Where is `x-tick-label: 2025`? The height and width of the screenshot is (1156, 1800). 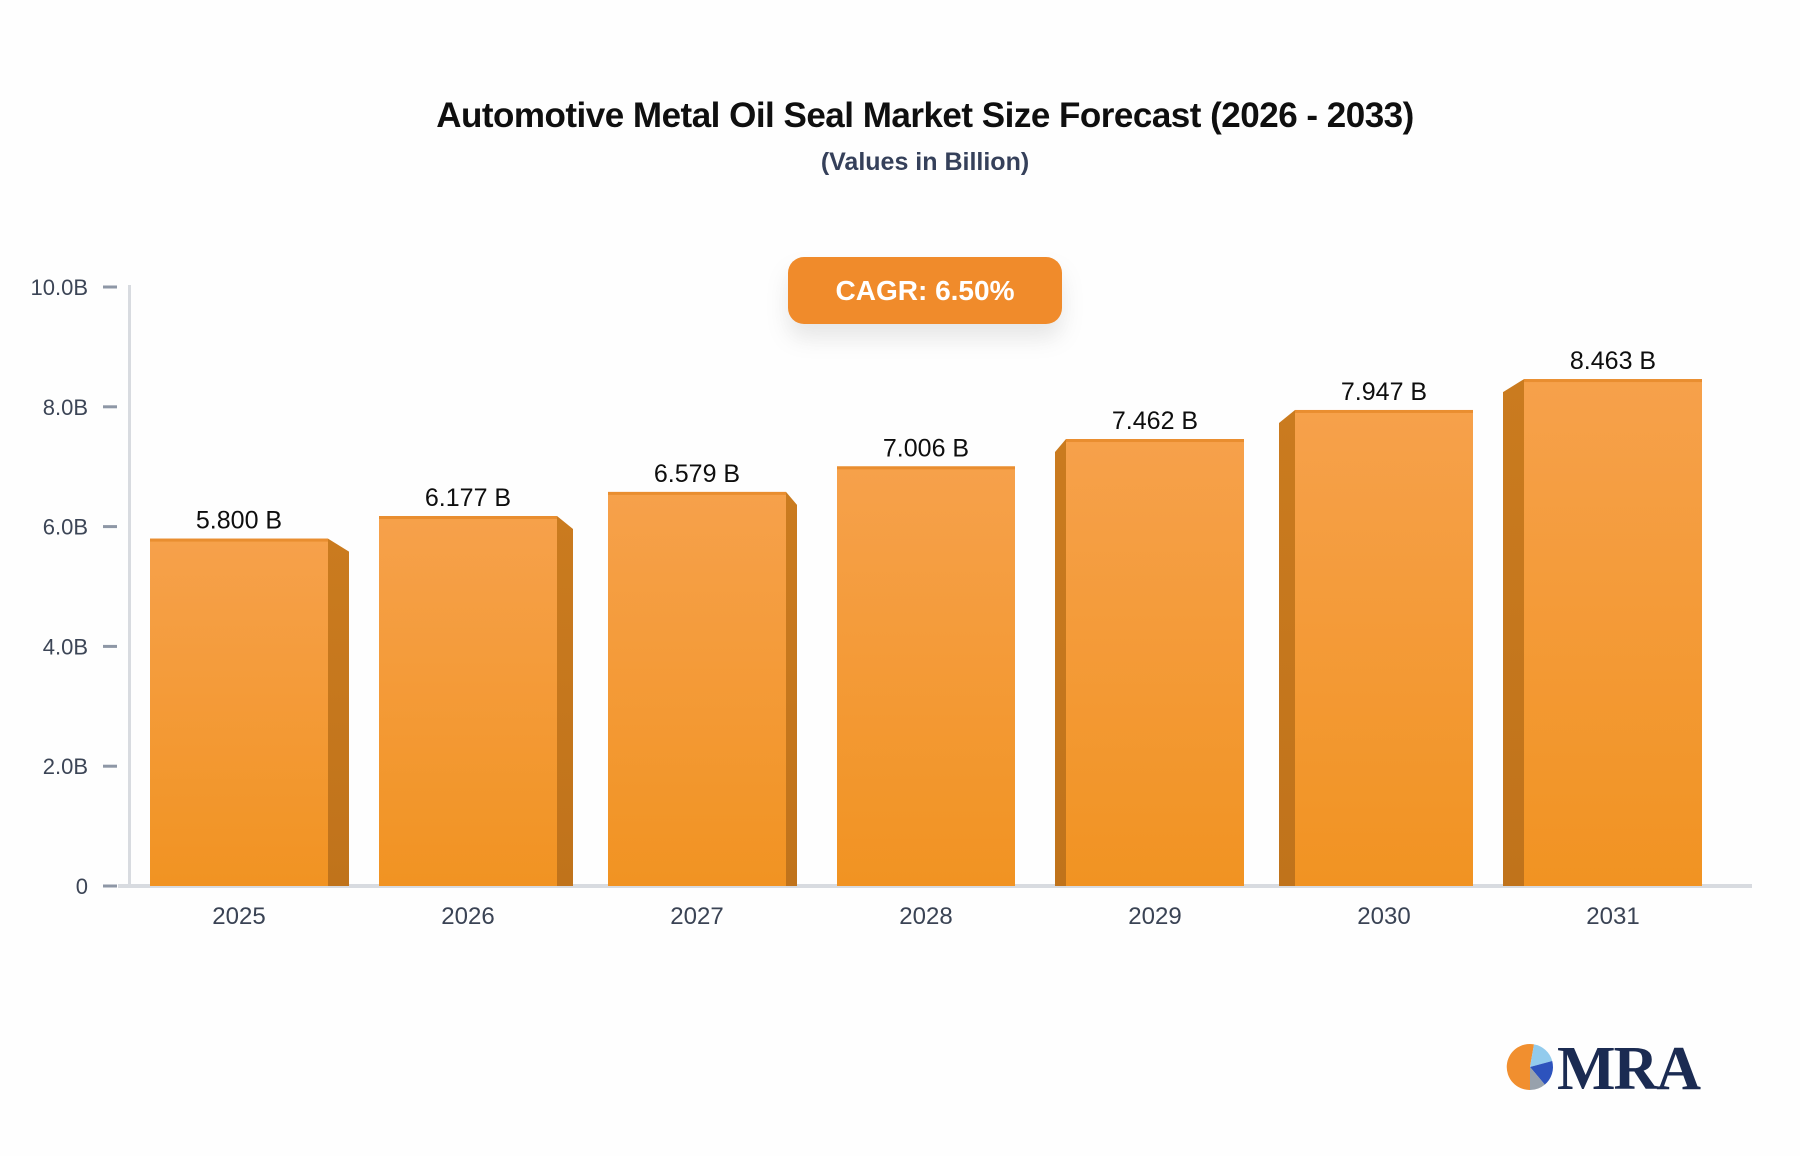
x-tick-label: 2025 is located at coordinates (238, 916).